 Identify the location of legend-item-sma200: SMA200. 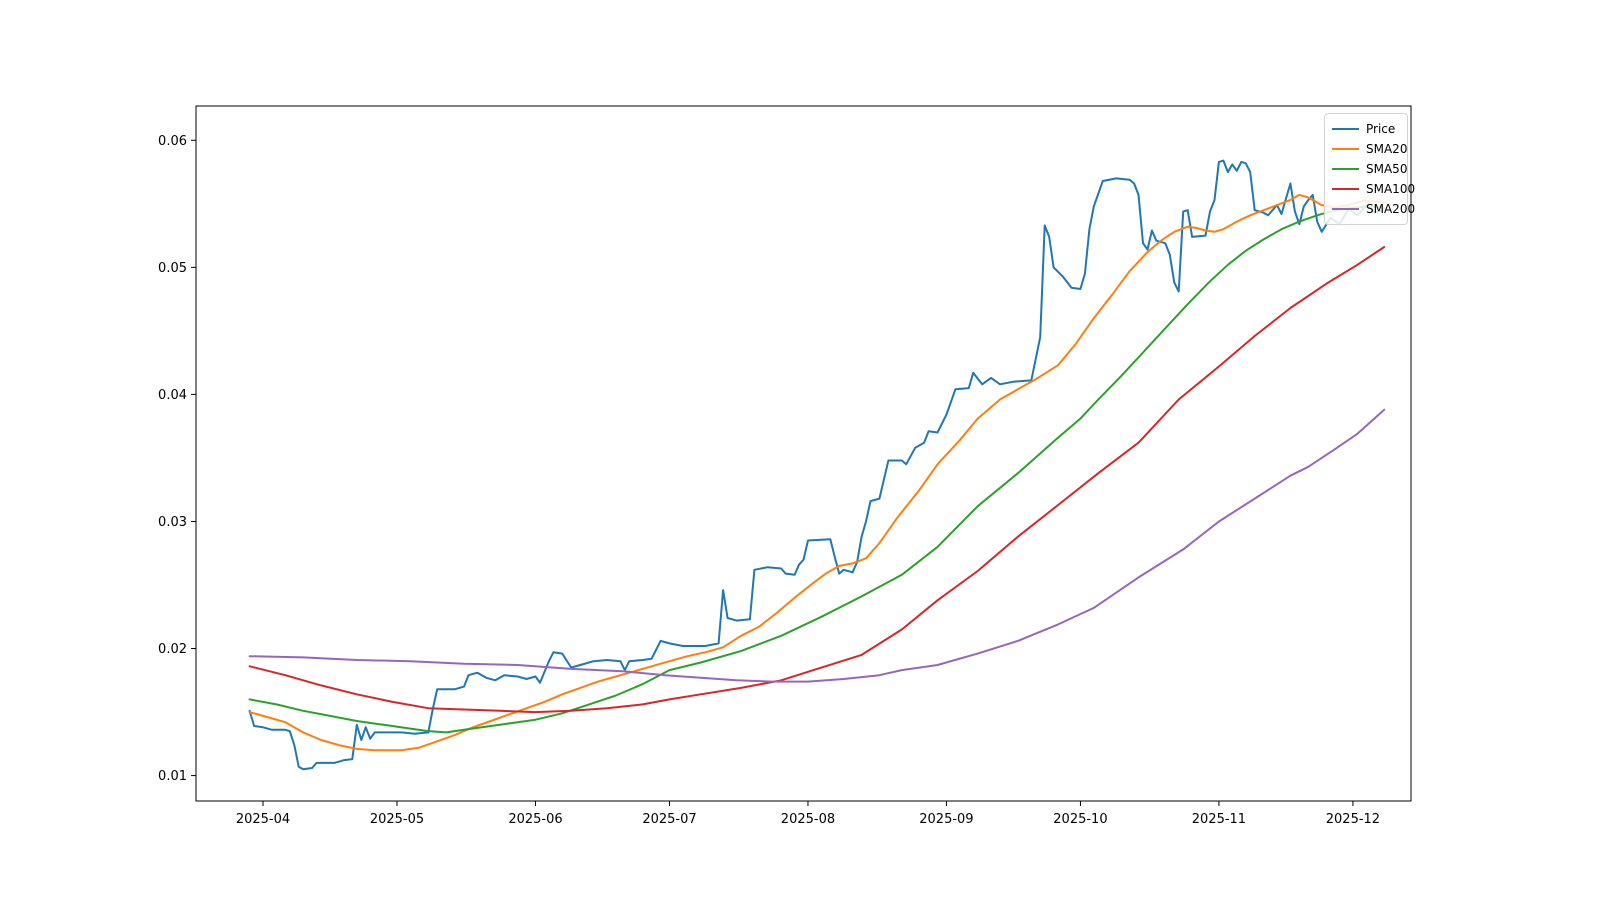
(1373, 209).